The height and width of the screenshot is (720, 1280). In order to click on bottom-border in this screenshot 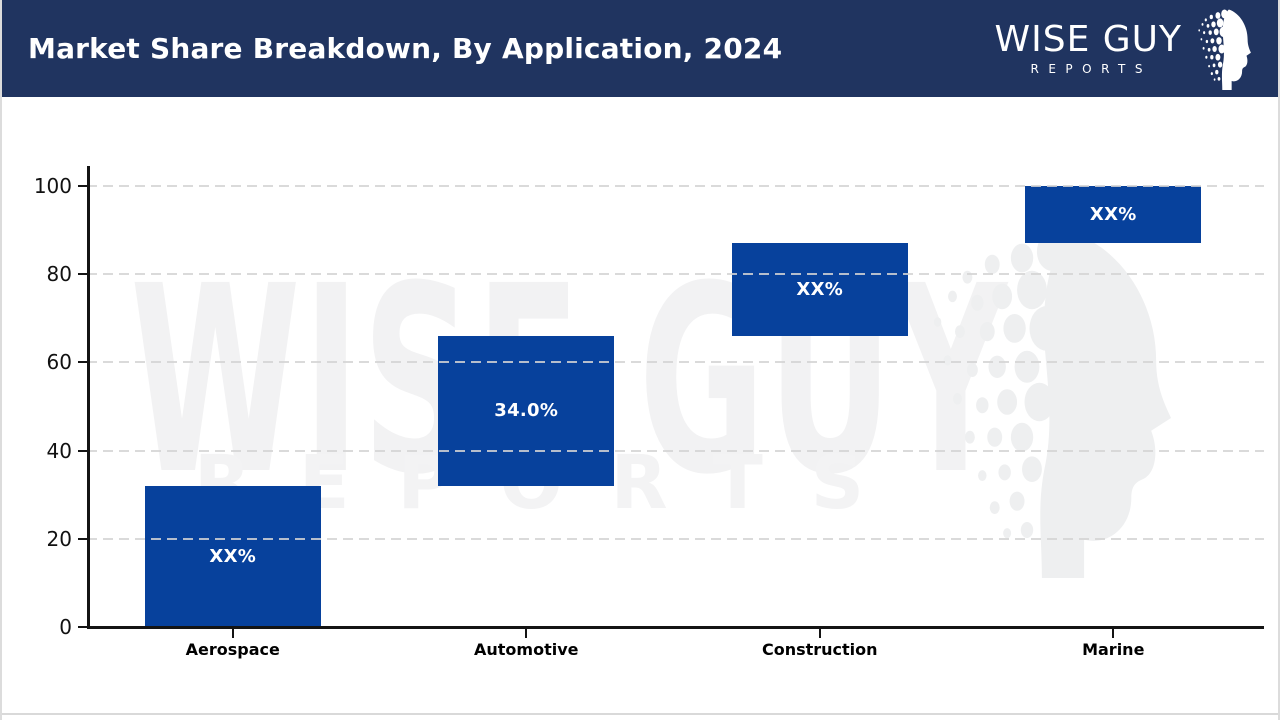, I will do `click(640, 714)`.